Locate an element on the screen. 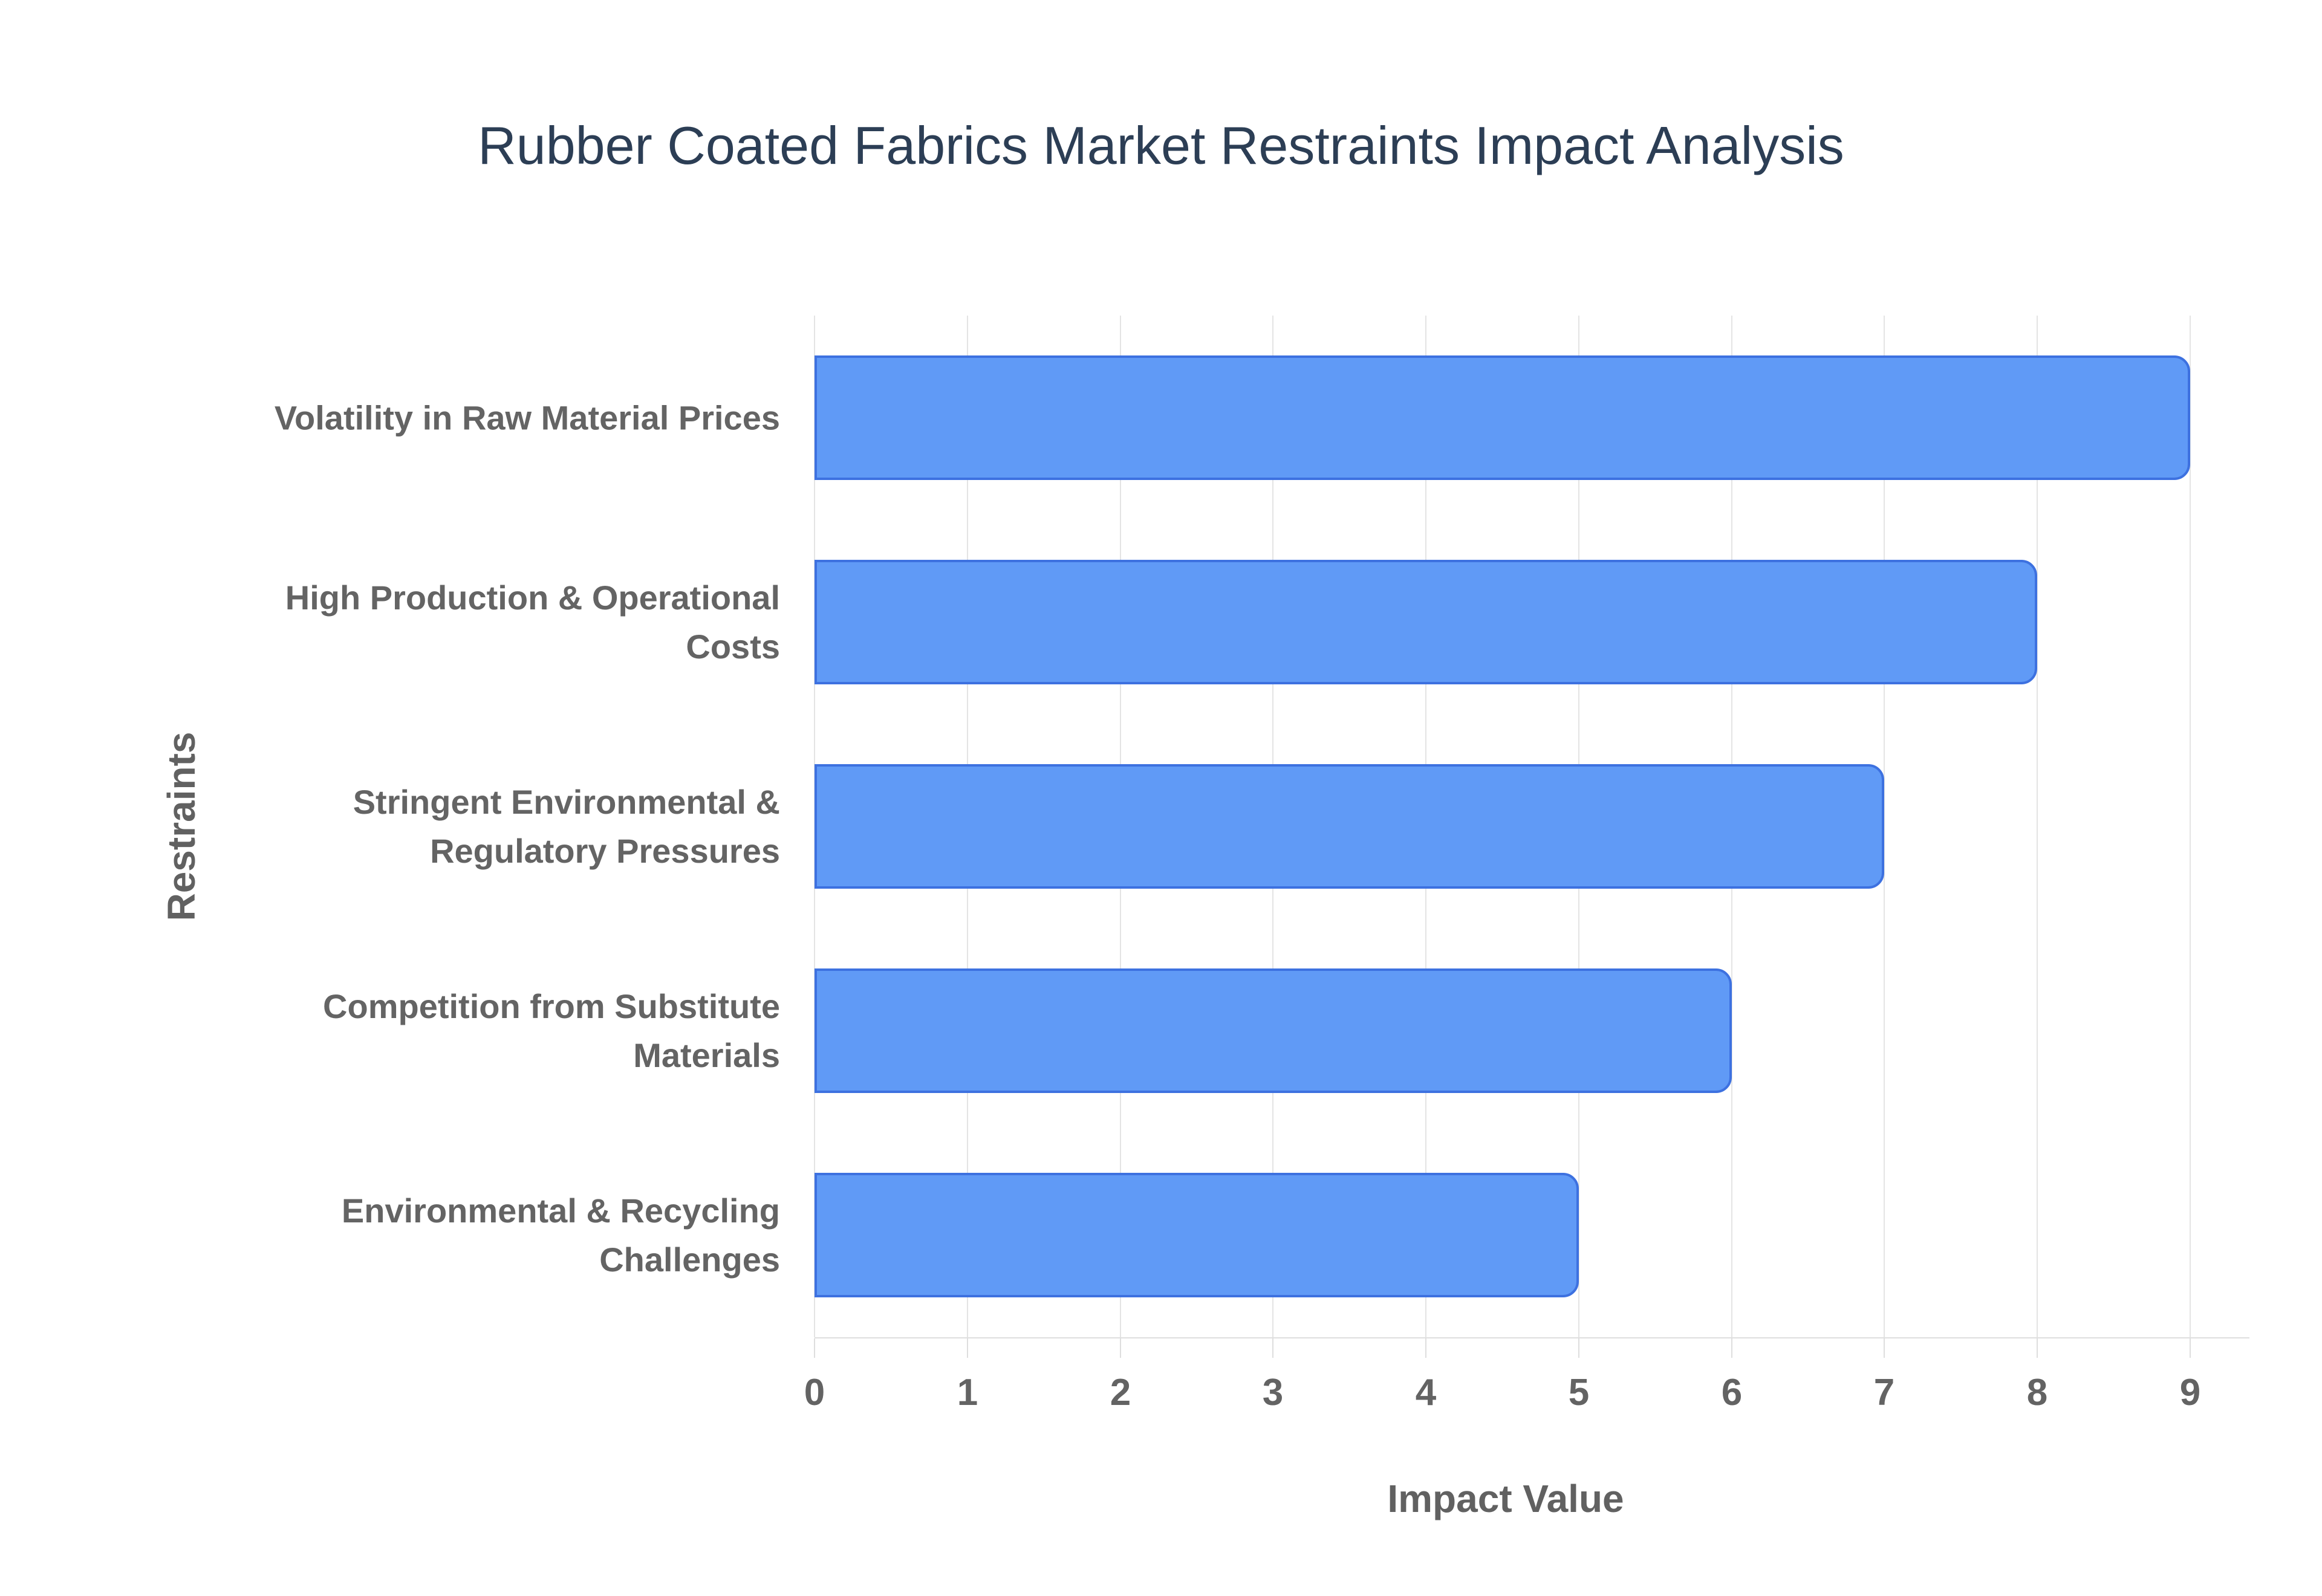 This screenshot has width=2322, height=1596. x-tick-label: 6 is located at coordinates (1732, 1392).